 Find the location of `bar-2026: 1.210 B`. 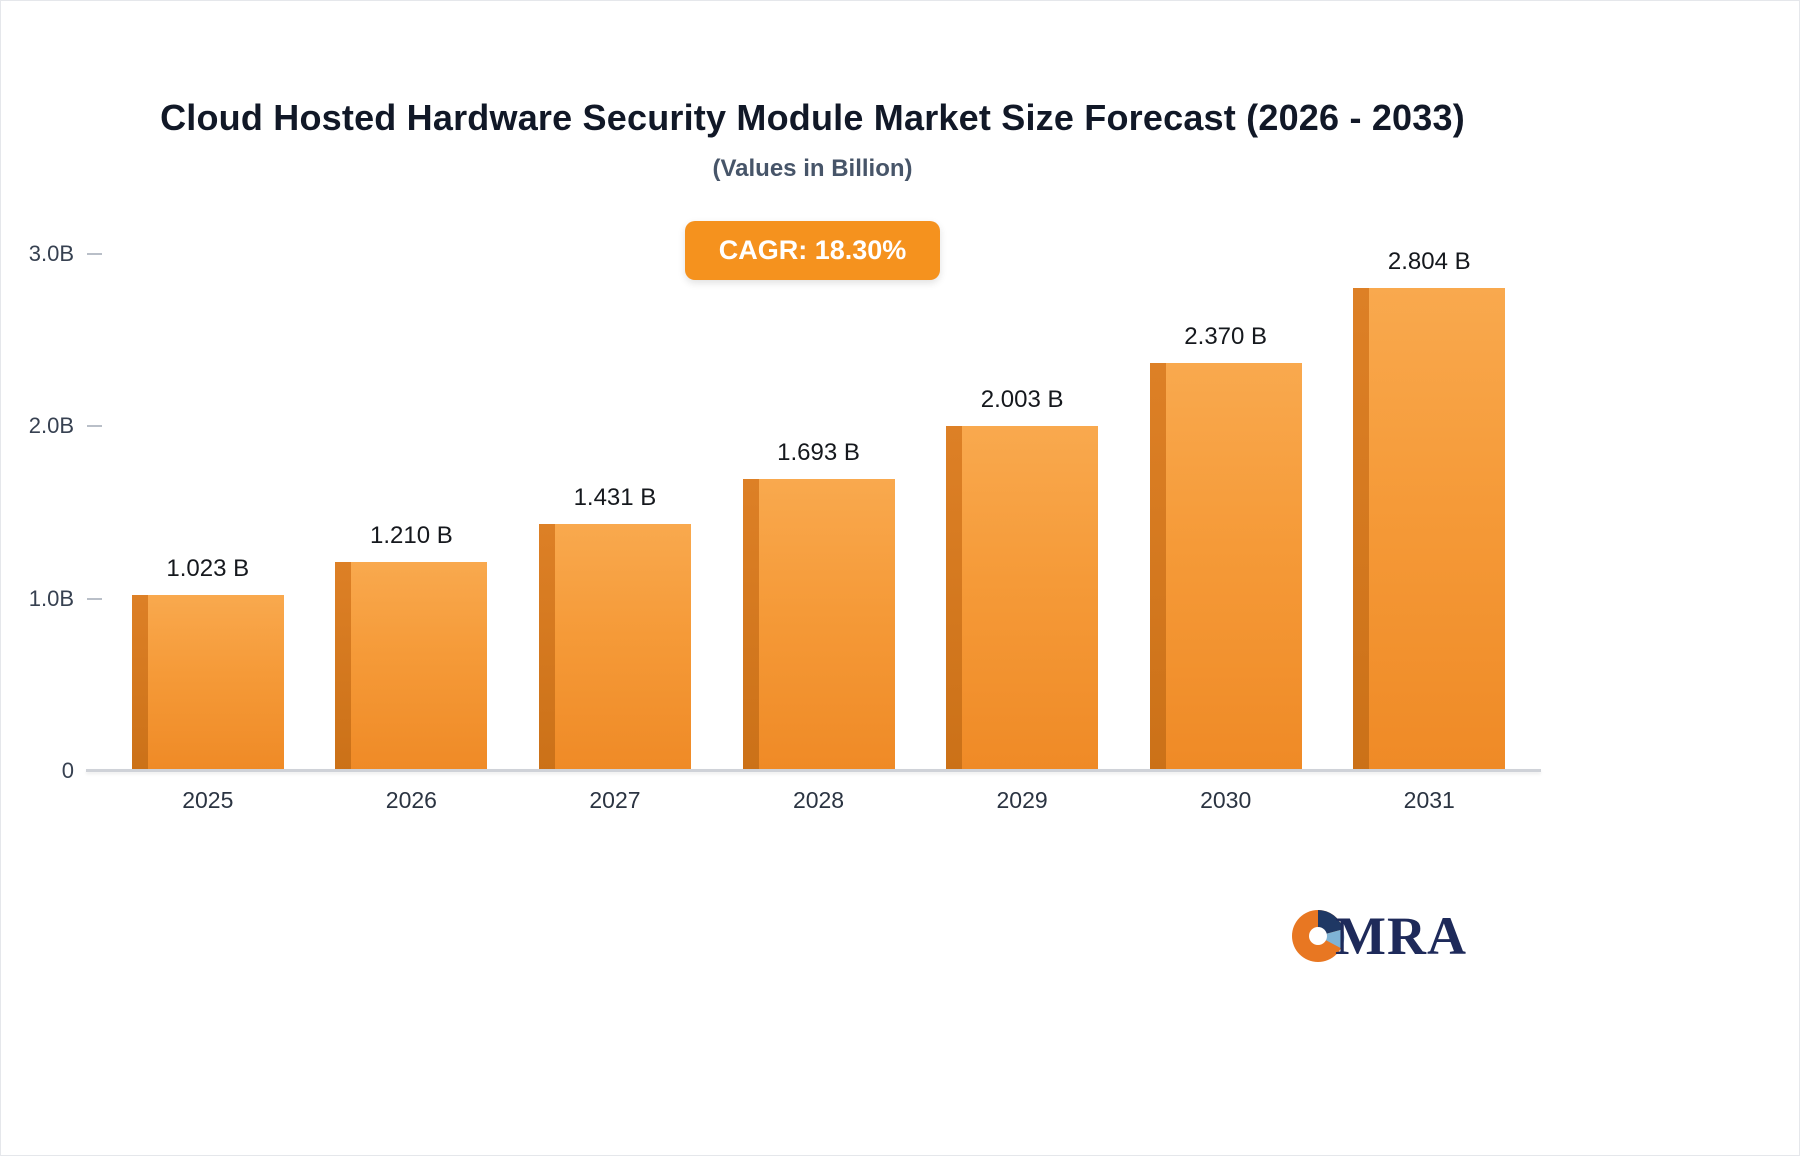

bar-2026: 1.210 B is located at coordinates (411, 646).